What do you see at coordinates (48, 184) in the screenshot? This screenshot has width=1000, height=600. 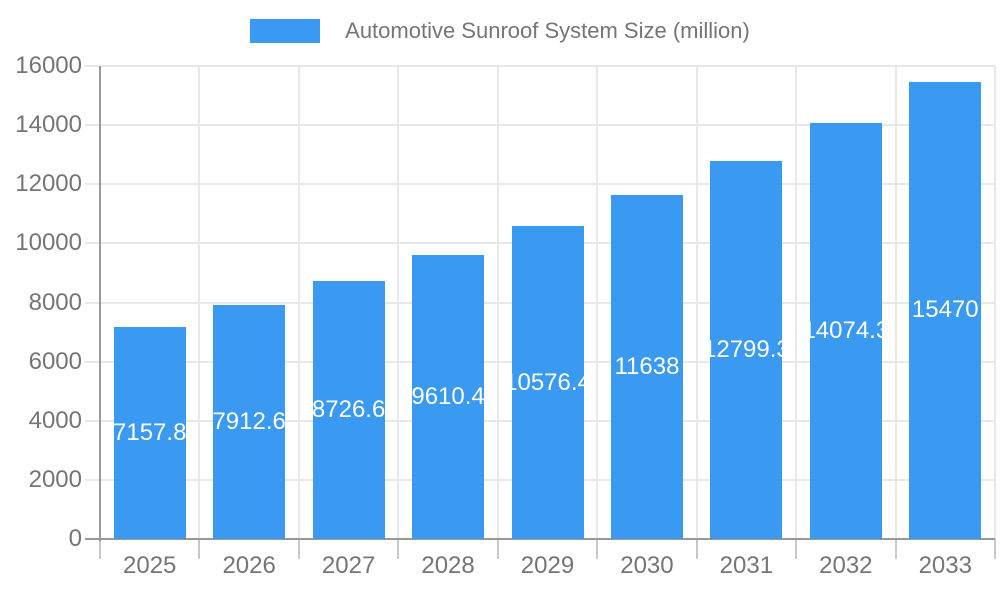 I see `y-axis-tick-label: 12000` at bounding box center [48, 184].